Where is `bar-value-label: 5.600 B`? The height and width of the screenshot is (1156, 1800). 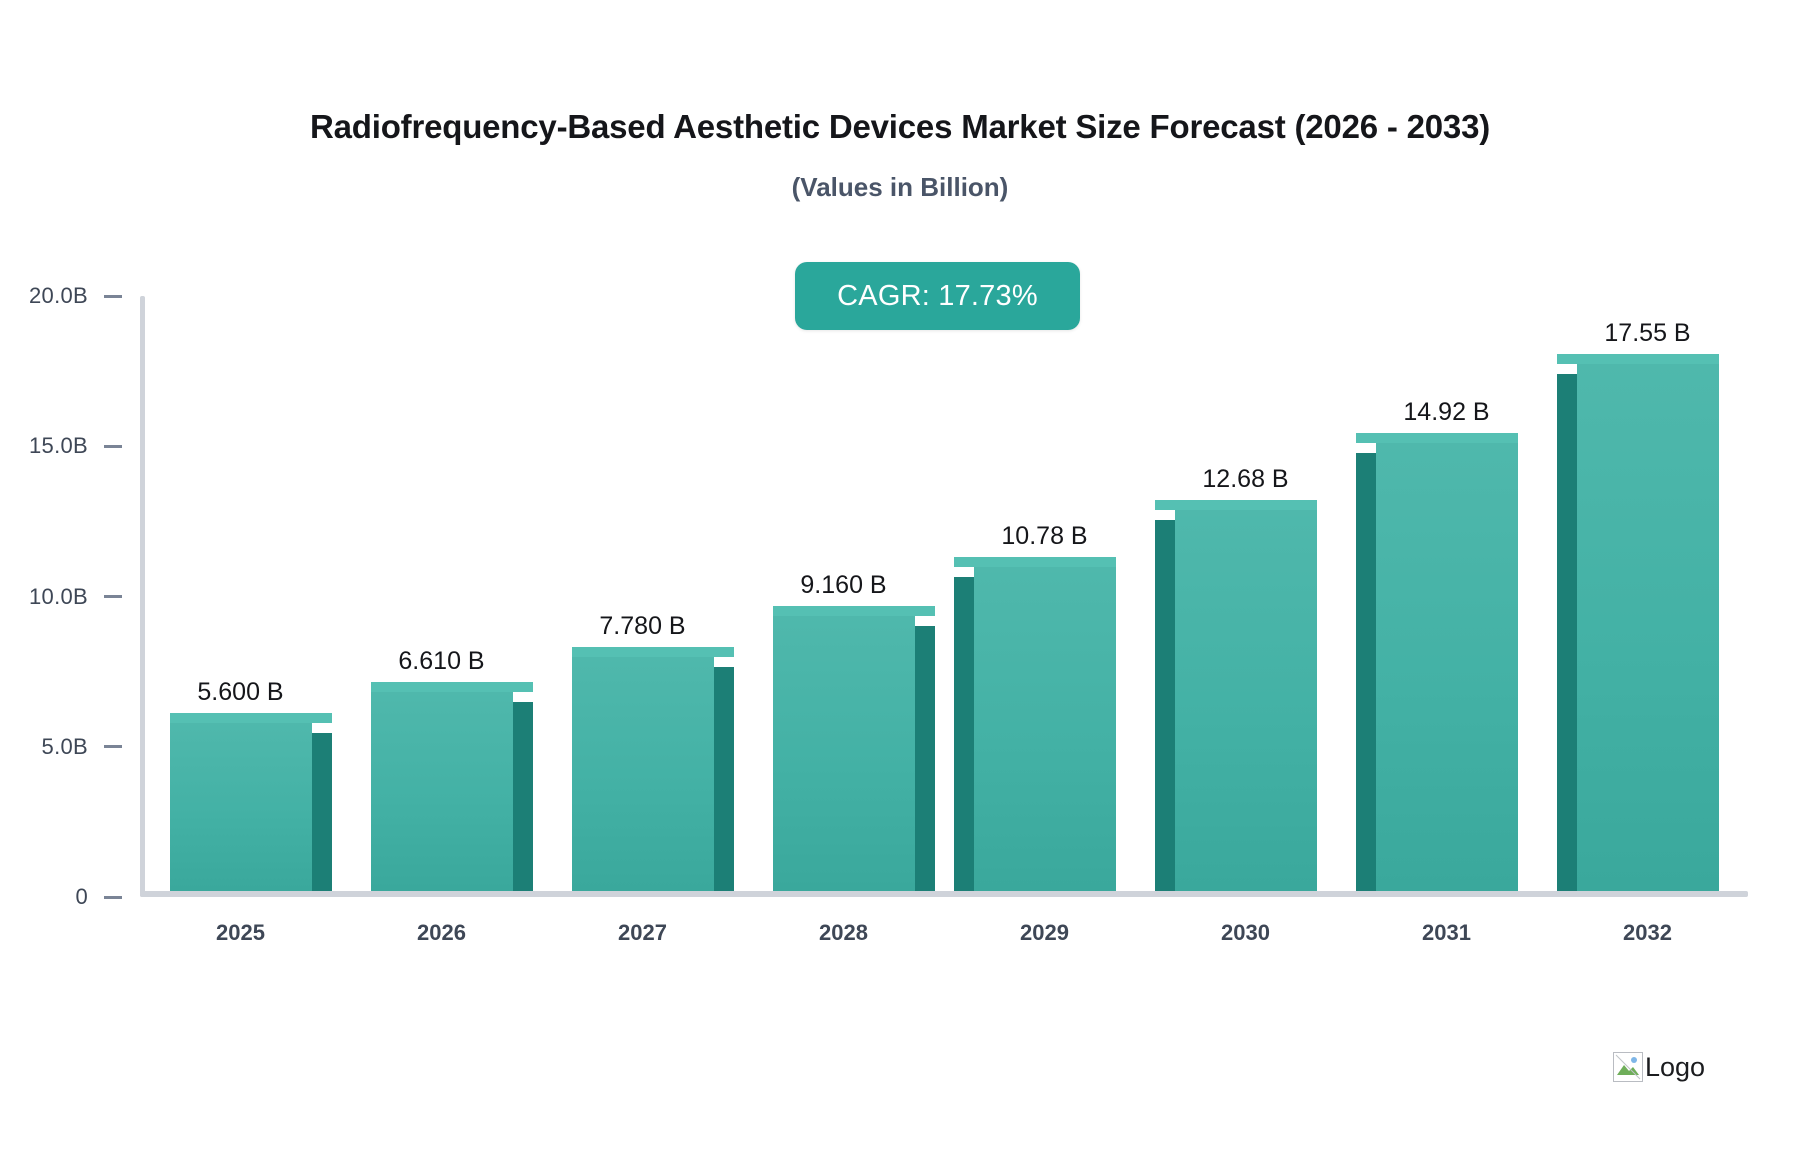
bar-value-label: 5.600 B is located at coordinates (240, 691).